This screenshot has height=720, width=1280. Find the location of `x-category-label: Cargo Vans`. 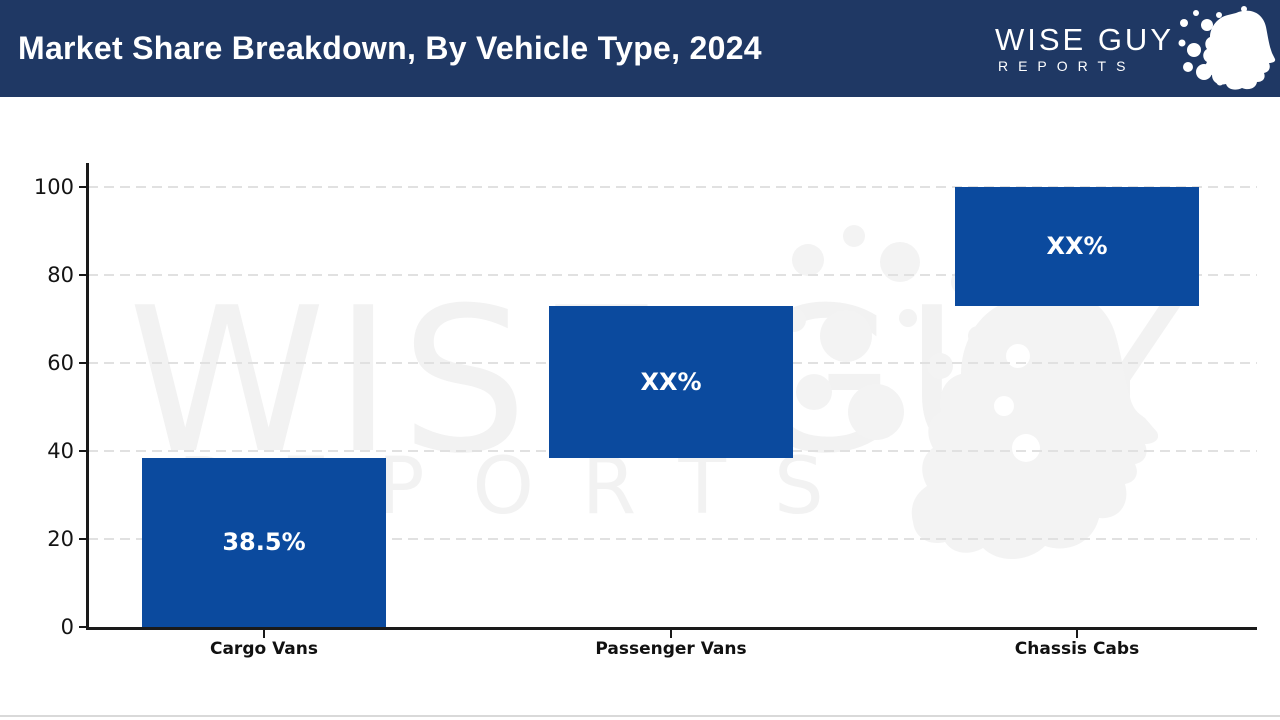

x-category-label: Cargo Vans is located at coordinates (264, 649).